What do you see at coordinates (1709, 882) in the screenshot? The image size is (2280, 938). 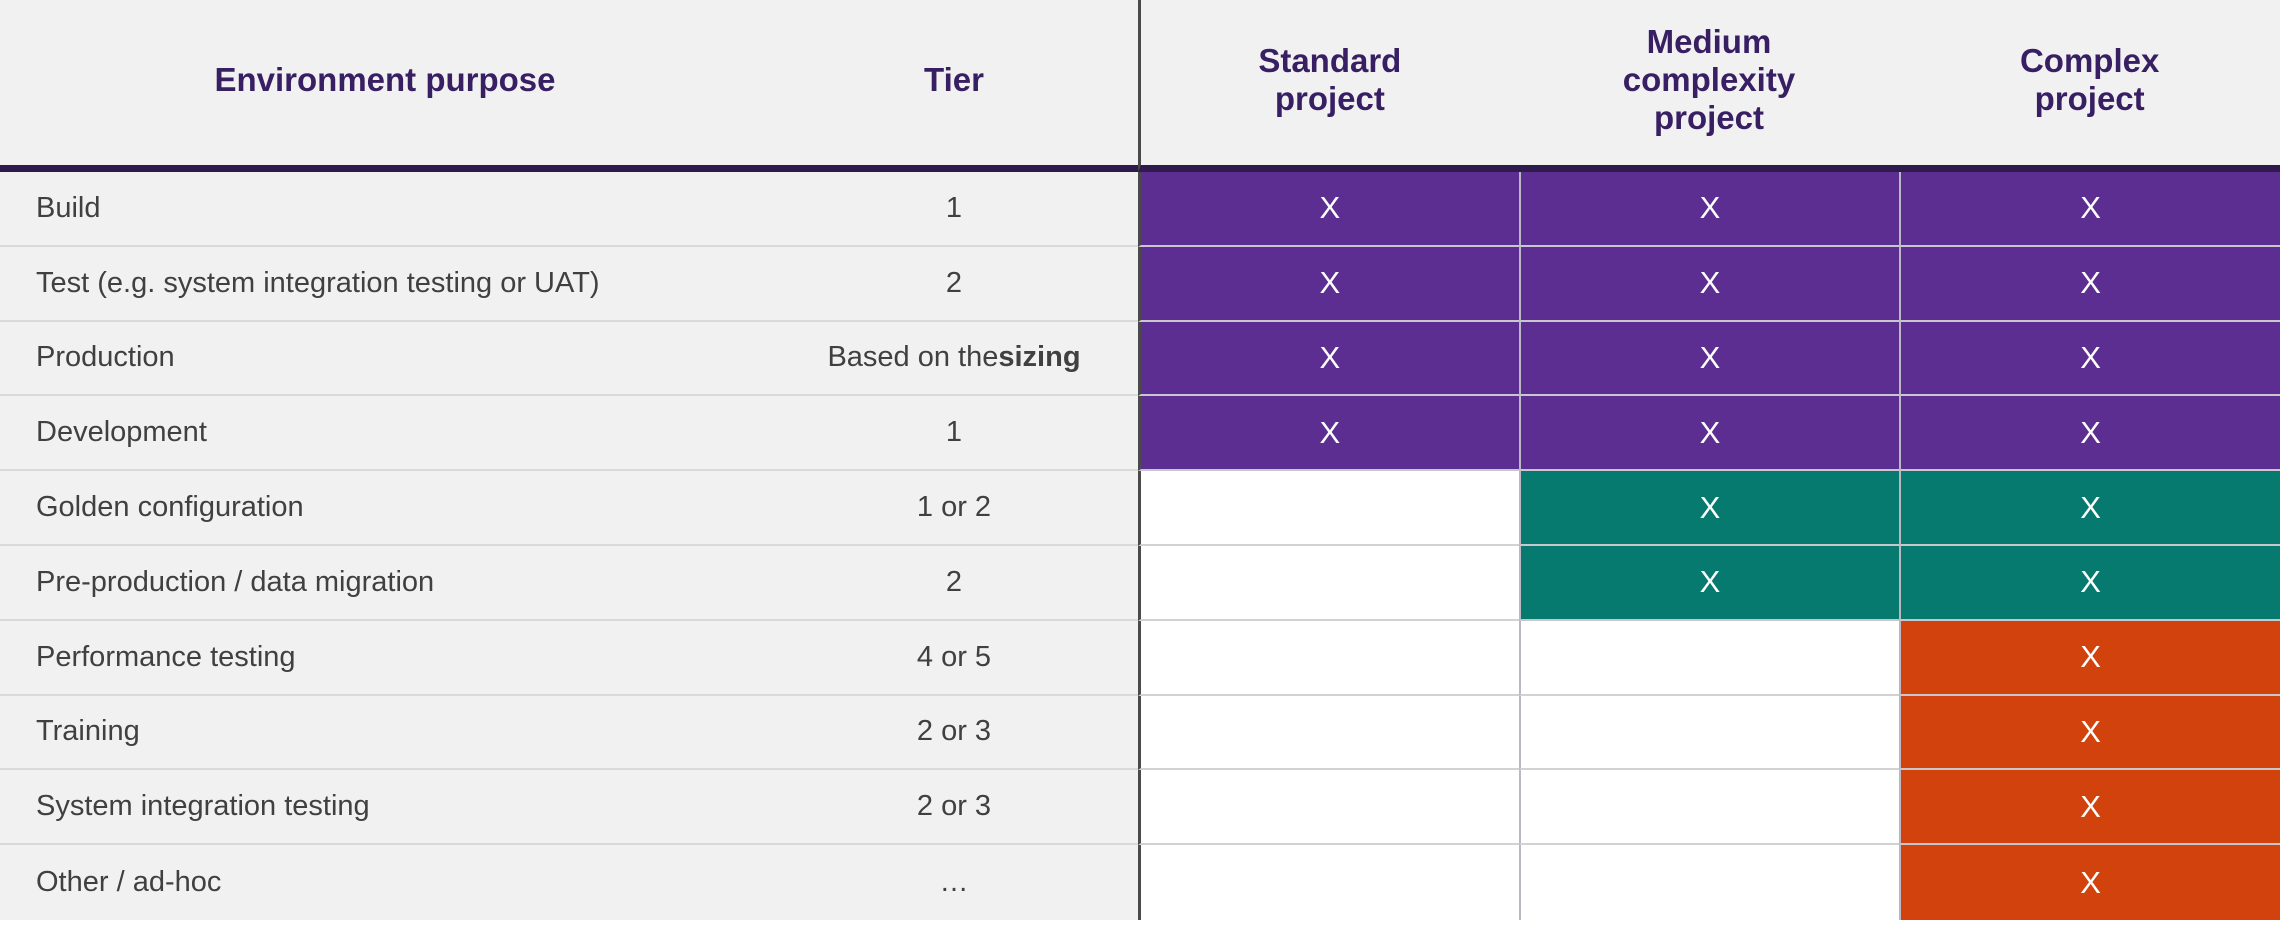 I see `cell-other-ad-hoc-medium` at bounding box center [1709, 882].